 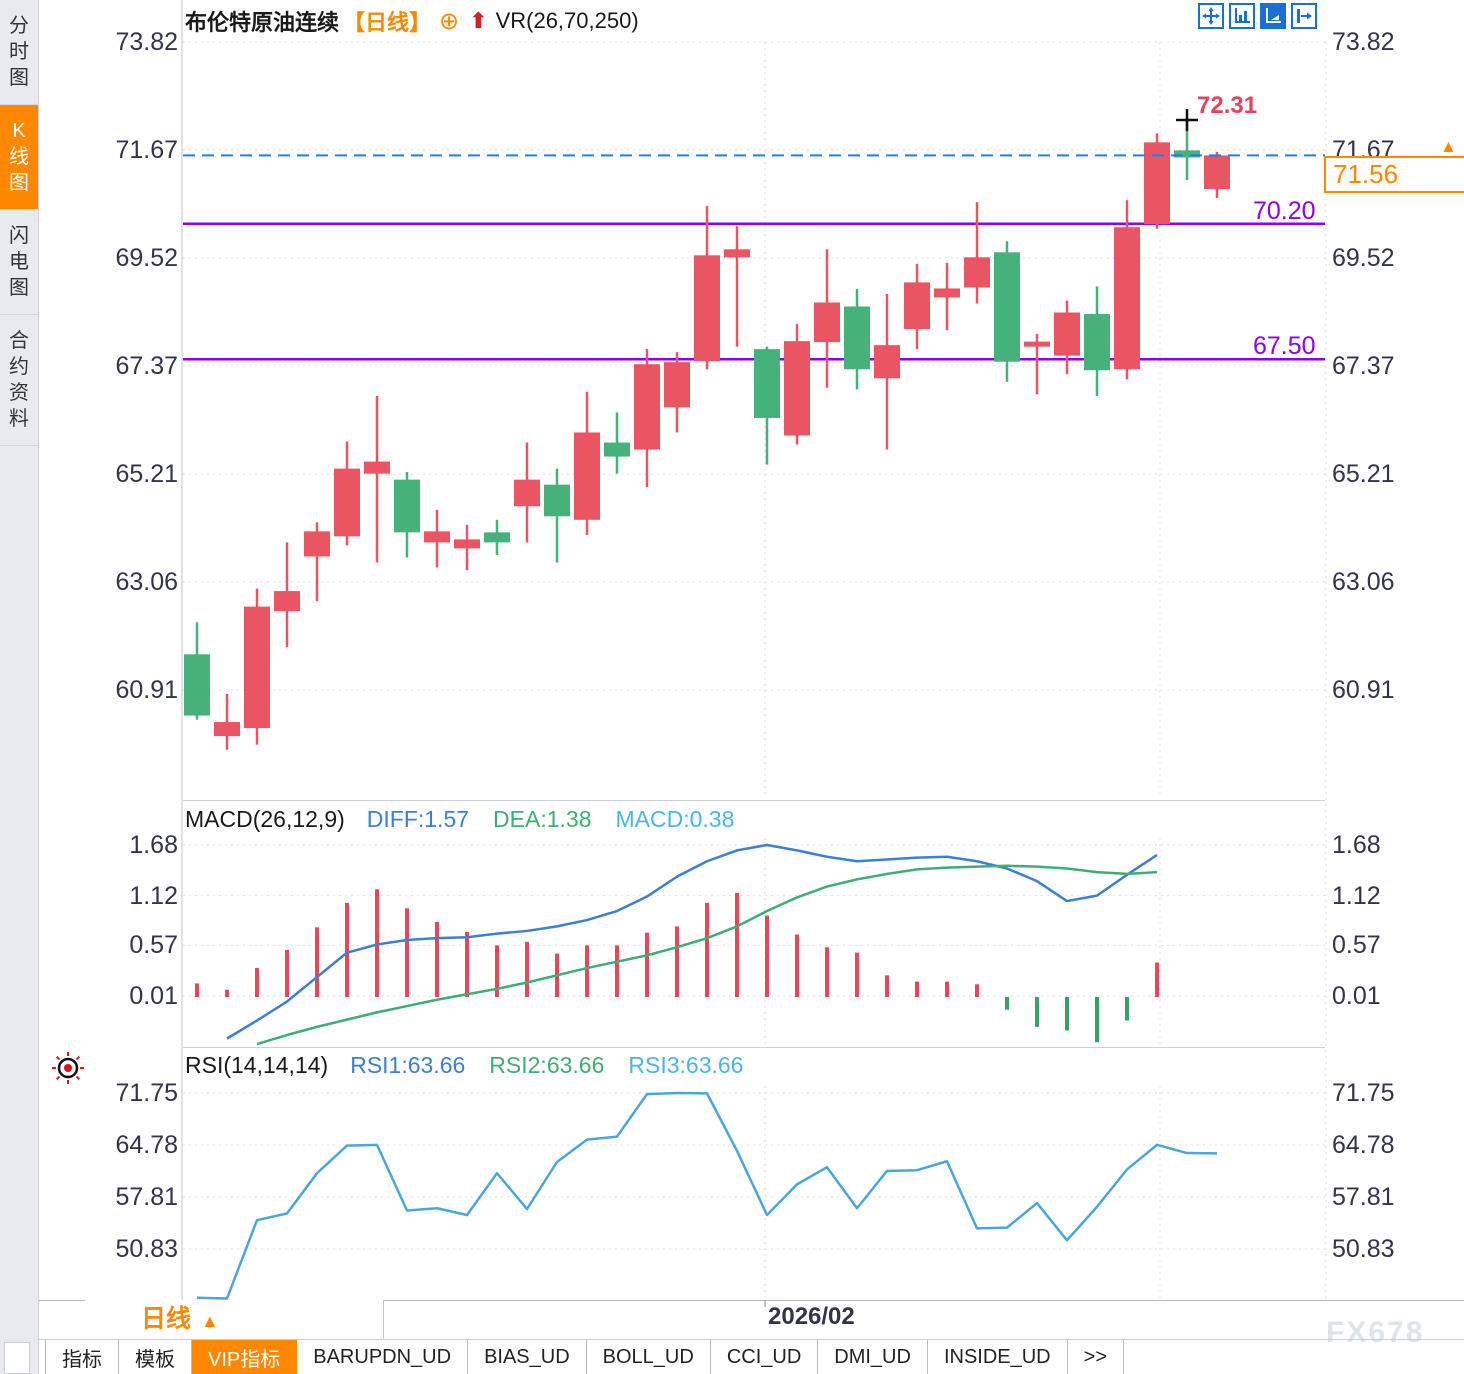 What do you see at coordinates (1211, 16) in the screenshot?
I see `pan-tool-button` at bounding box center [1211, 16].